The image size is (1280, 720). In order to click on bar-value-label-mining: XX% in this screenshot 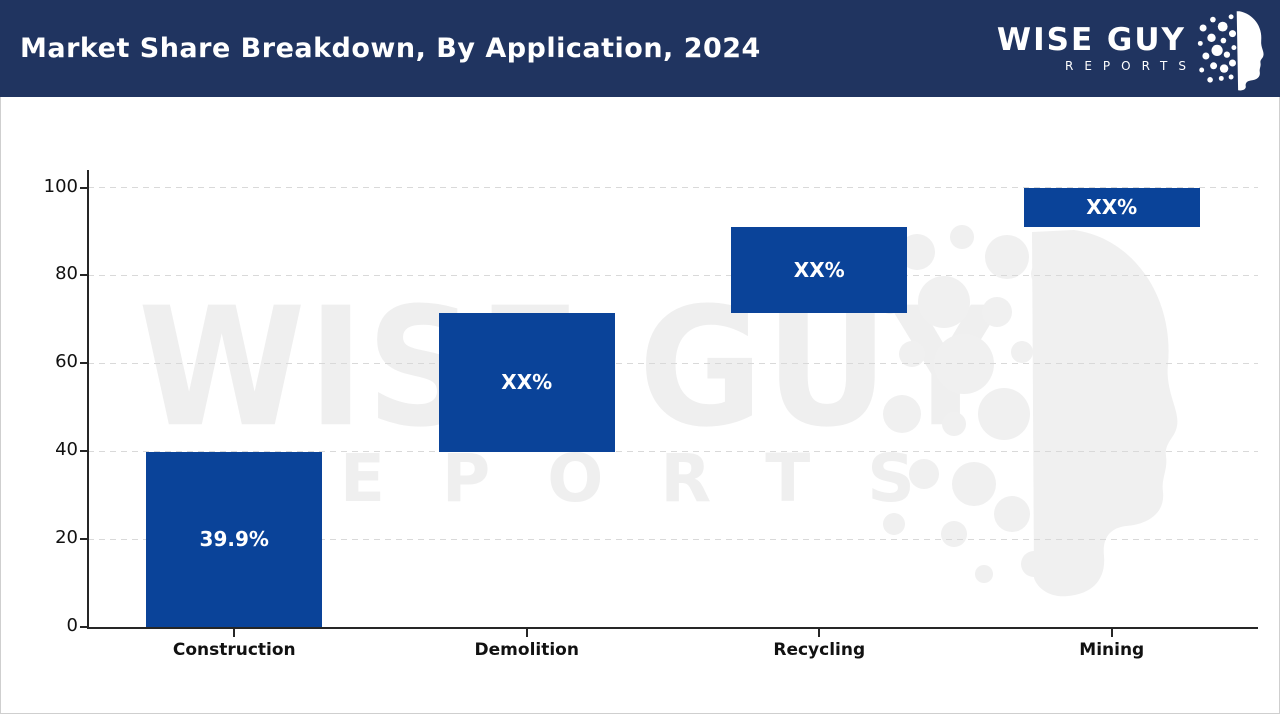, I will do `click(1112, 207)`.